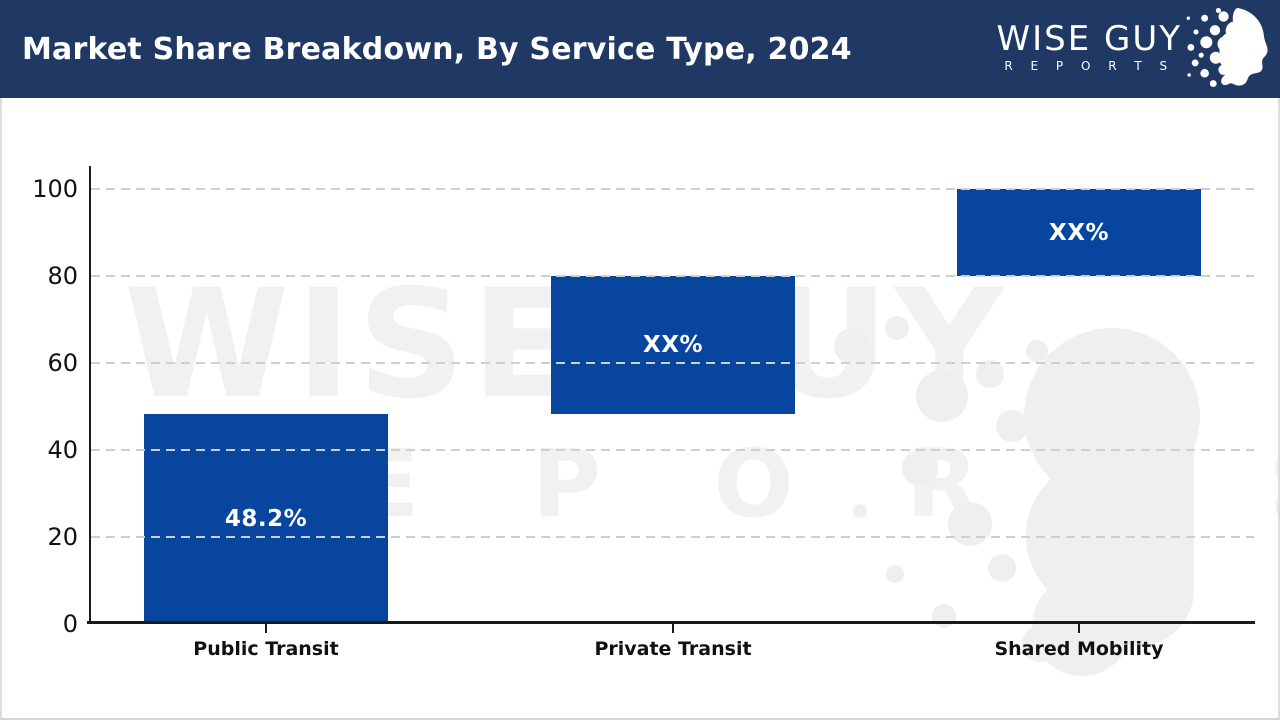 The image size is (1280, 720). I want to click on y-axis-line, so click(90, 395).